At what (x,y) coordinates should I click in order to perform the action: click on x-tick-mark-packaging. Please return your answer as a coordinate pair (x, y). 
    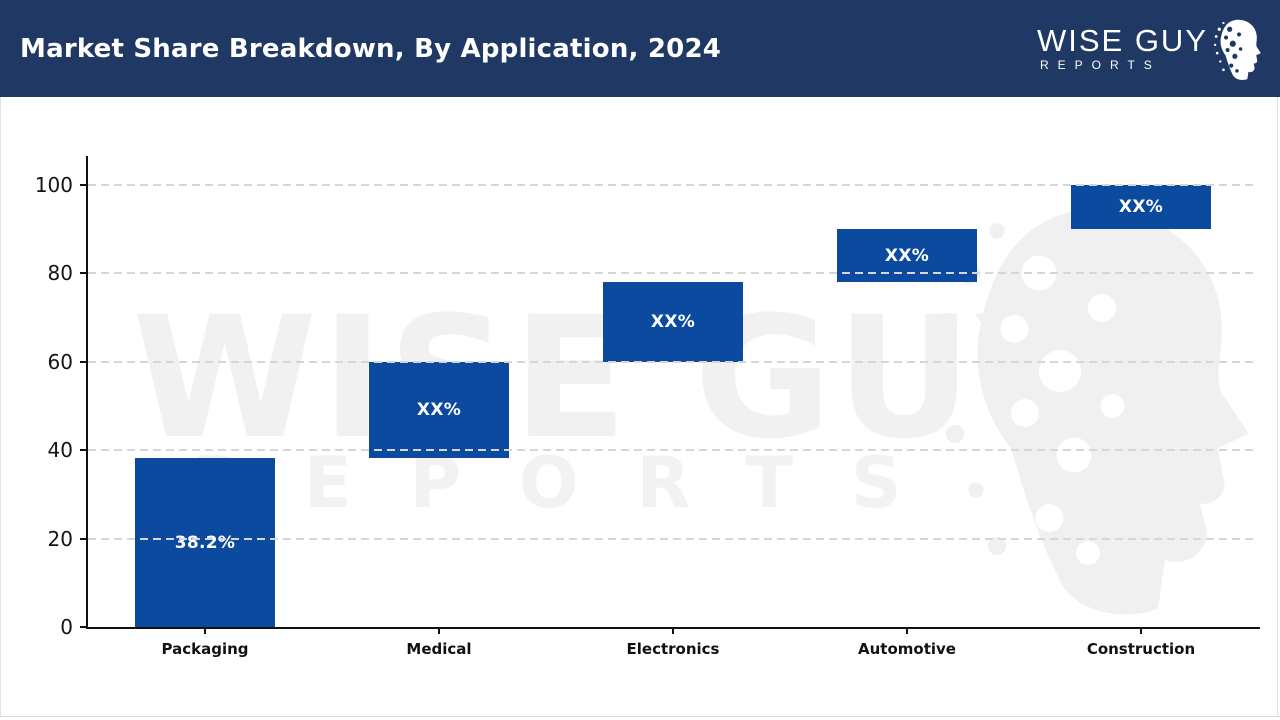
    Looking at the image, I should click on (205, 630).